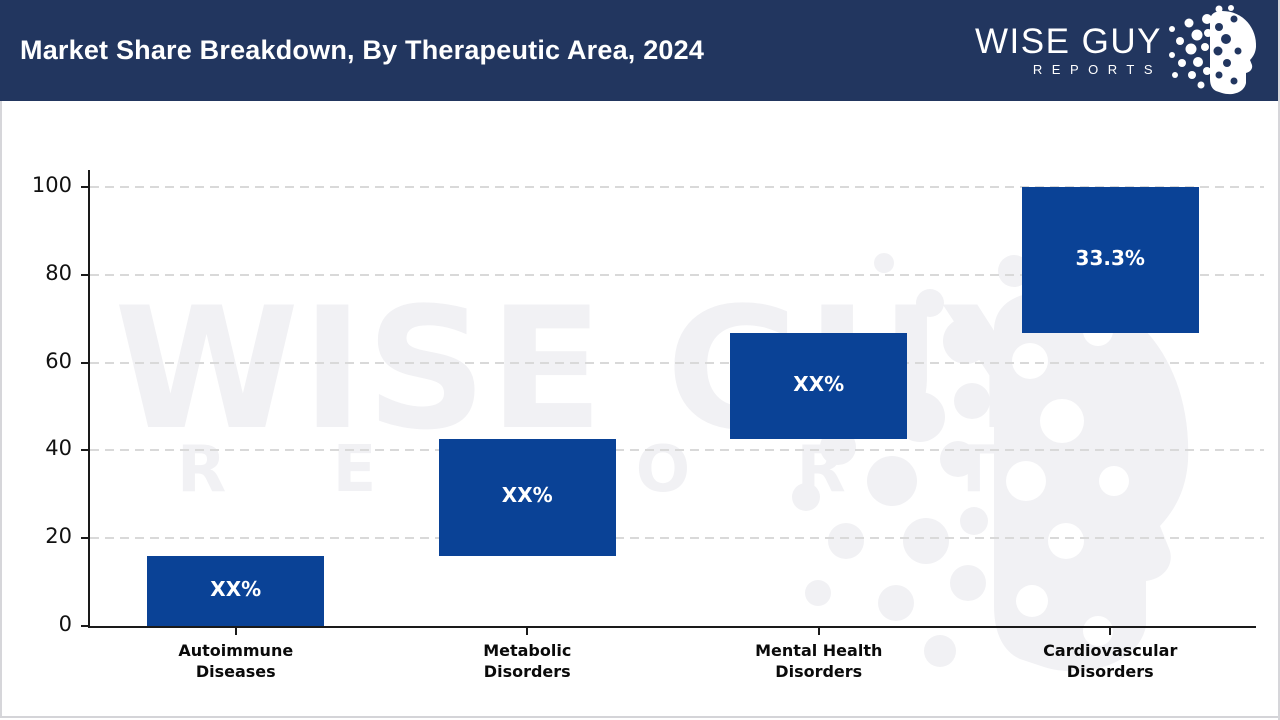  What do you see at coordinates (1110, 661) in the screenshot?
I see `x-category-label: Cardiovascular Disorders` at bounding box center [1110, 661].